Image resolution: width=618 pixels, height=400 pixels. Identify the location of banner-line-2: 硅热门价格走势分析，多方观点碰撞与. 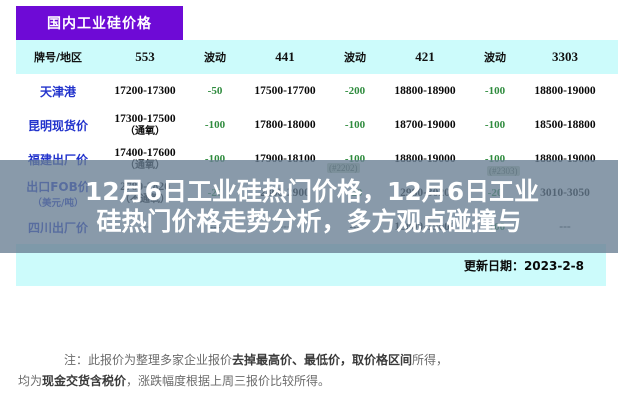
(309, 221).